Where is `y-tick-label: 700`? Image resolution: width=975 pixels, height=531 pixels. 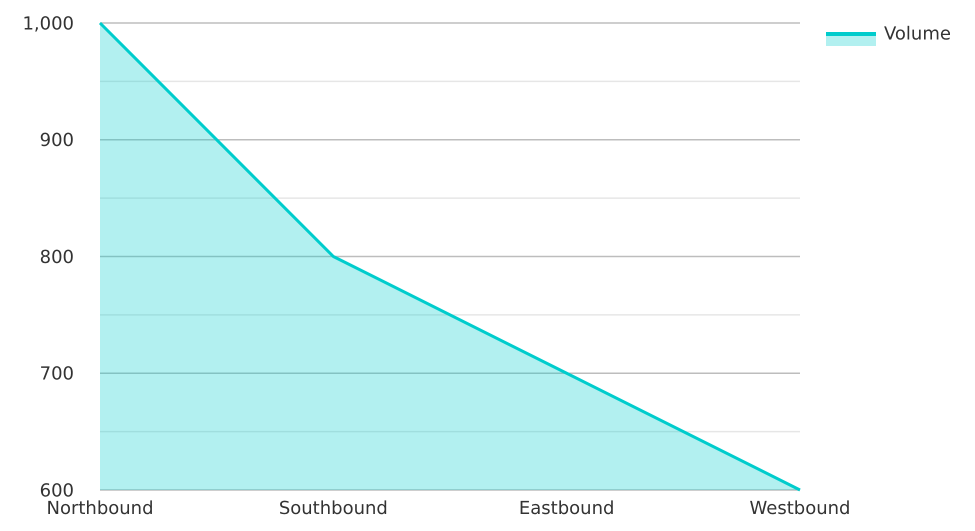 y-tick-label: 700 is located at coordinates (57, 374).